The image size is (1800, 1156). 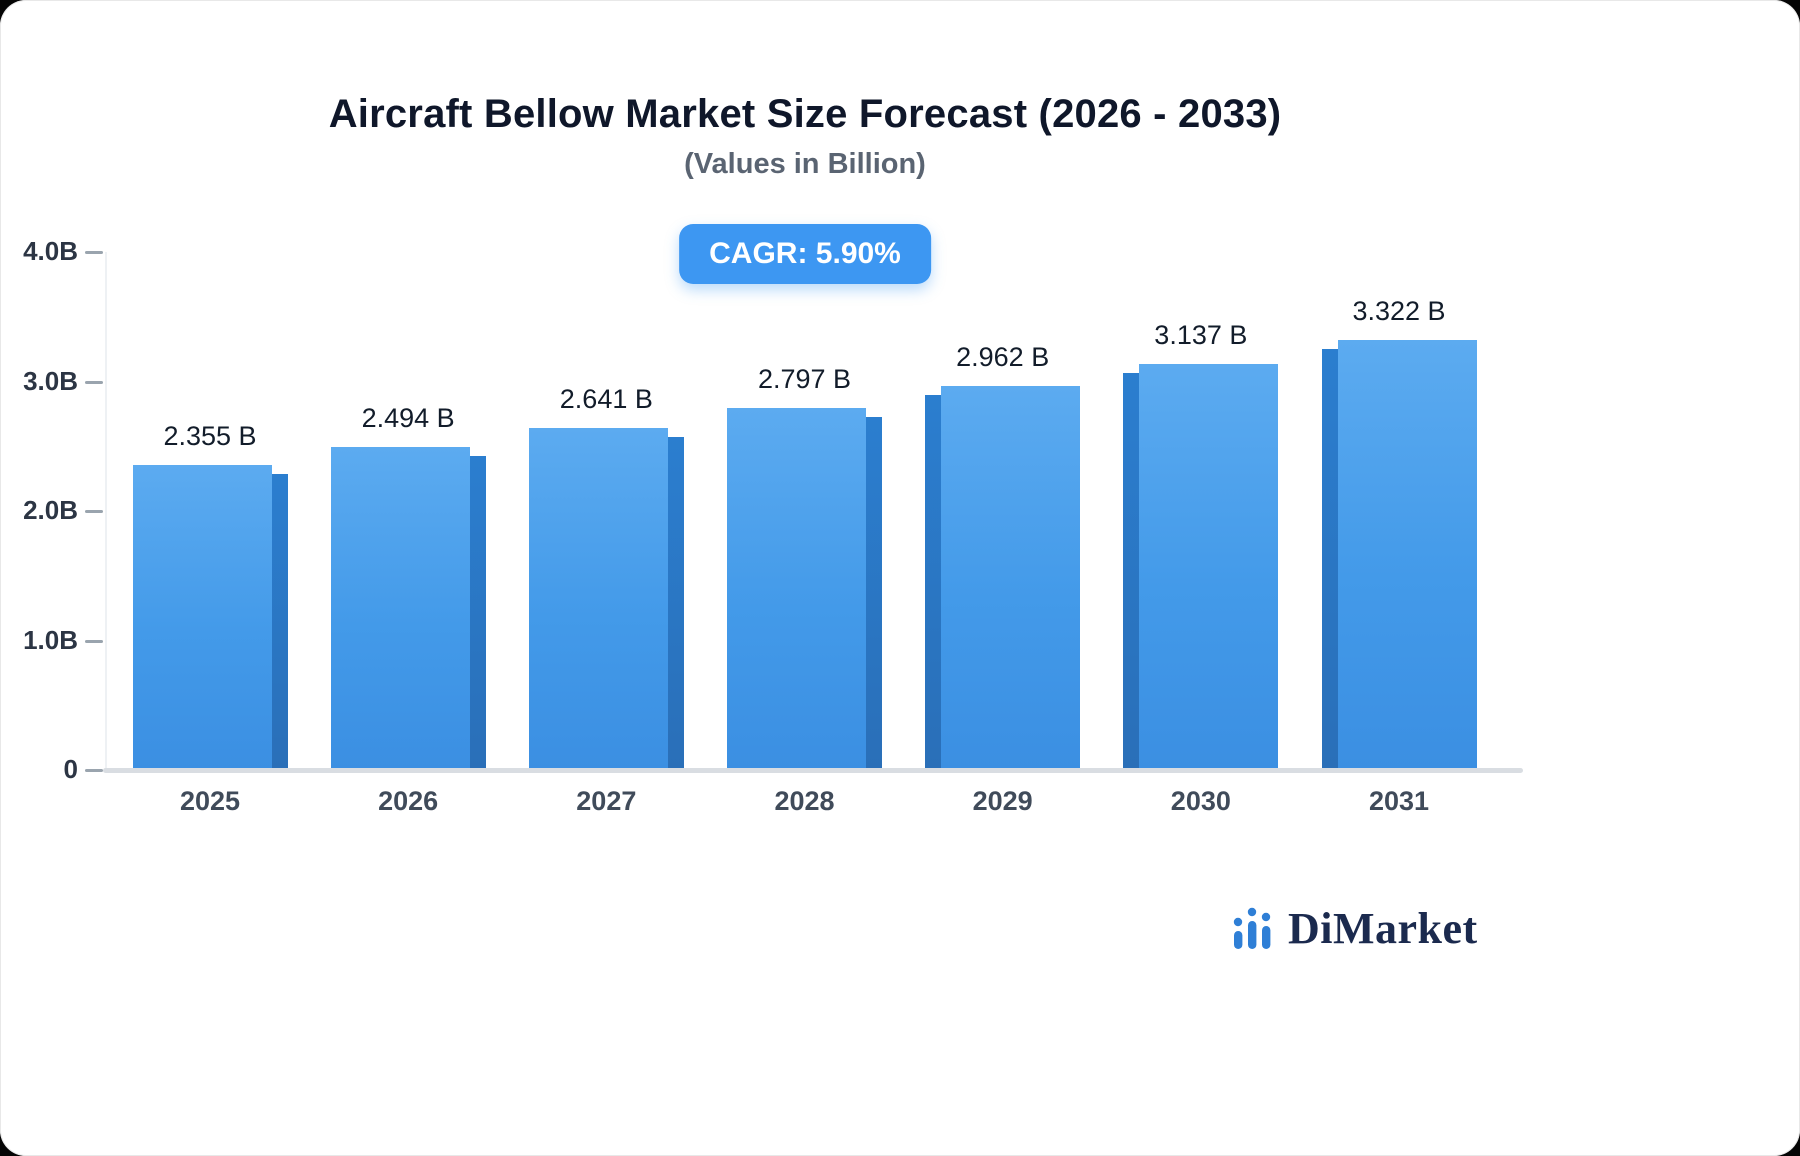 I want to click on x-tick-label: 2026, so click(x=408, y=801).